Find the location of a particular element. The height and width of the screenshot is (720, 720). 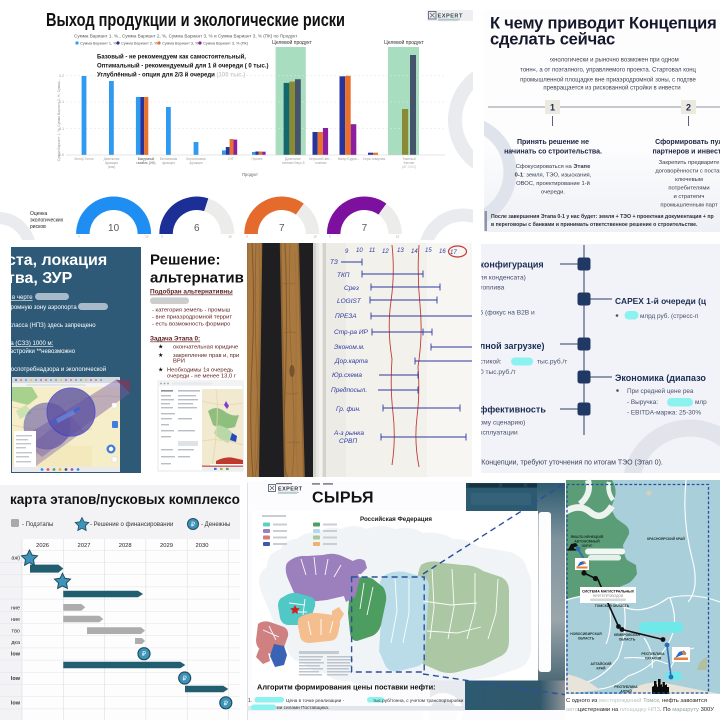

svg-text: ТКП is located at coordinates (343, 275).